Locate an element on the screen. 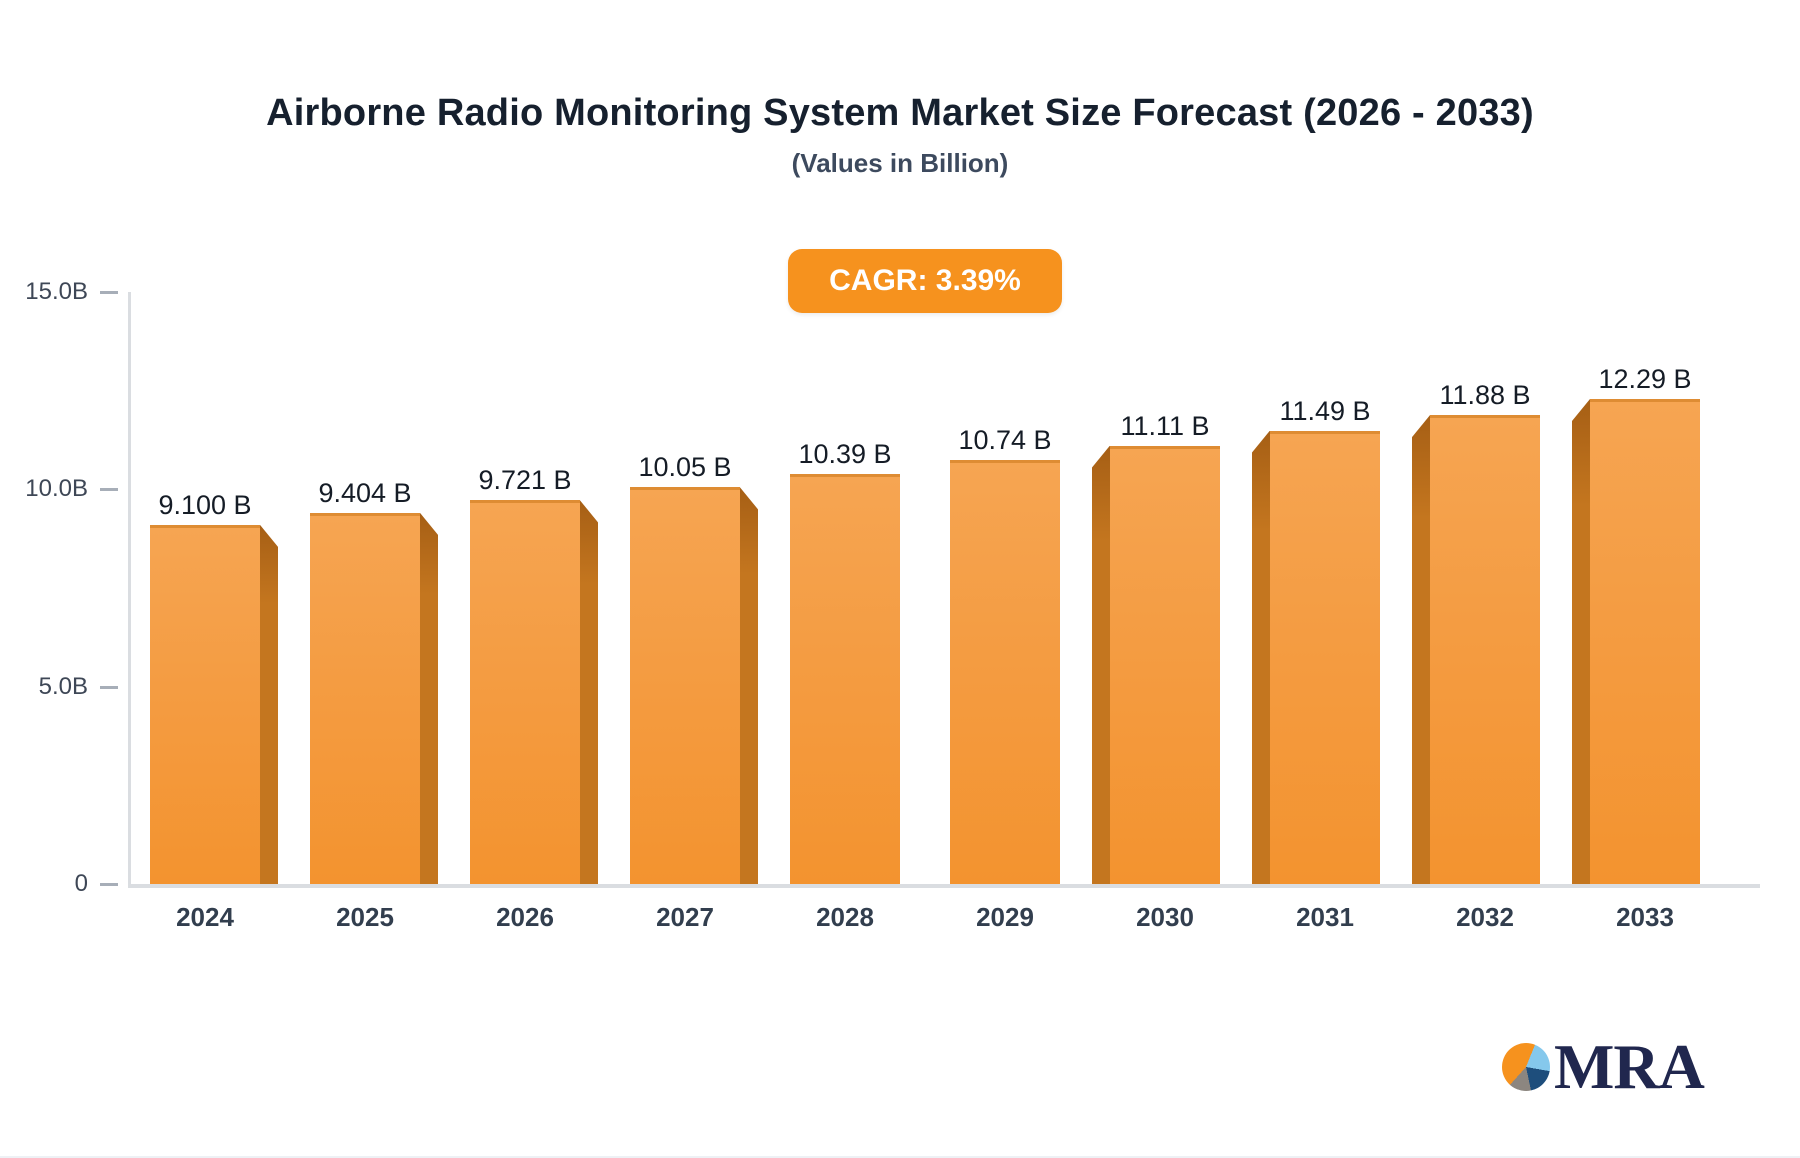  x-axis-category-label: 2032 is located at coordinates (1485, 917).